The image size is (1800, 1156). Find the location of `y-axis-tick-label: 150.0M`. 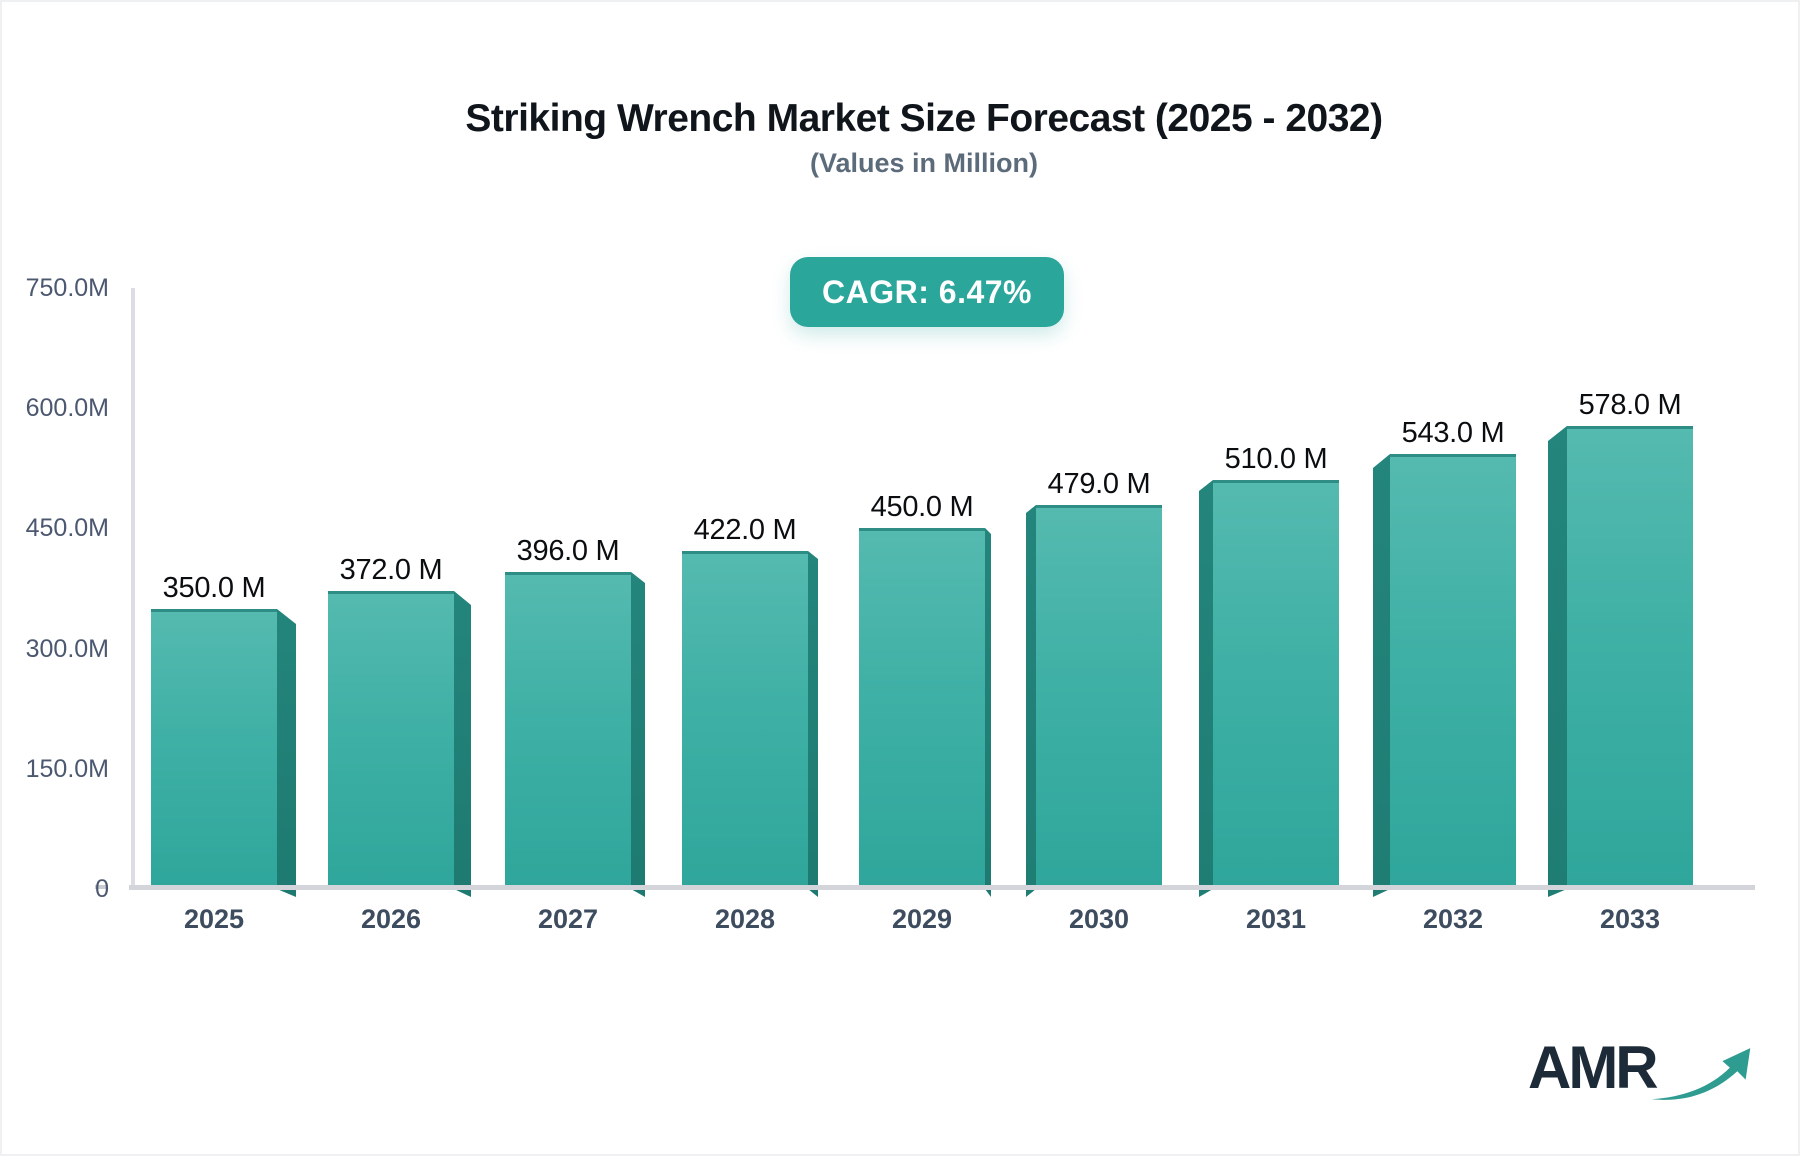

y-axis-tick-label: 150.0M is located at coordinates (67, 768).